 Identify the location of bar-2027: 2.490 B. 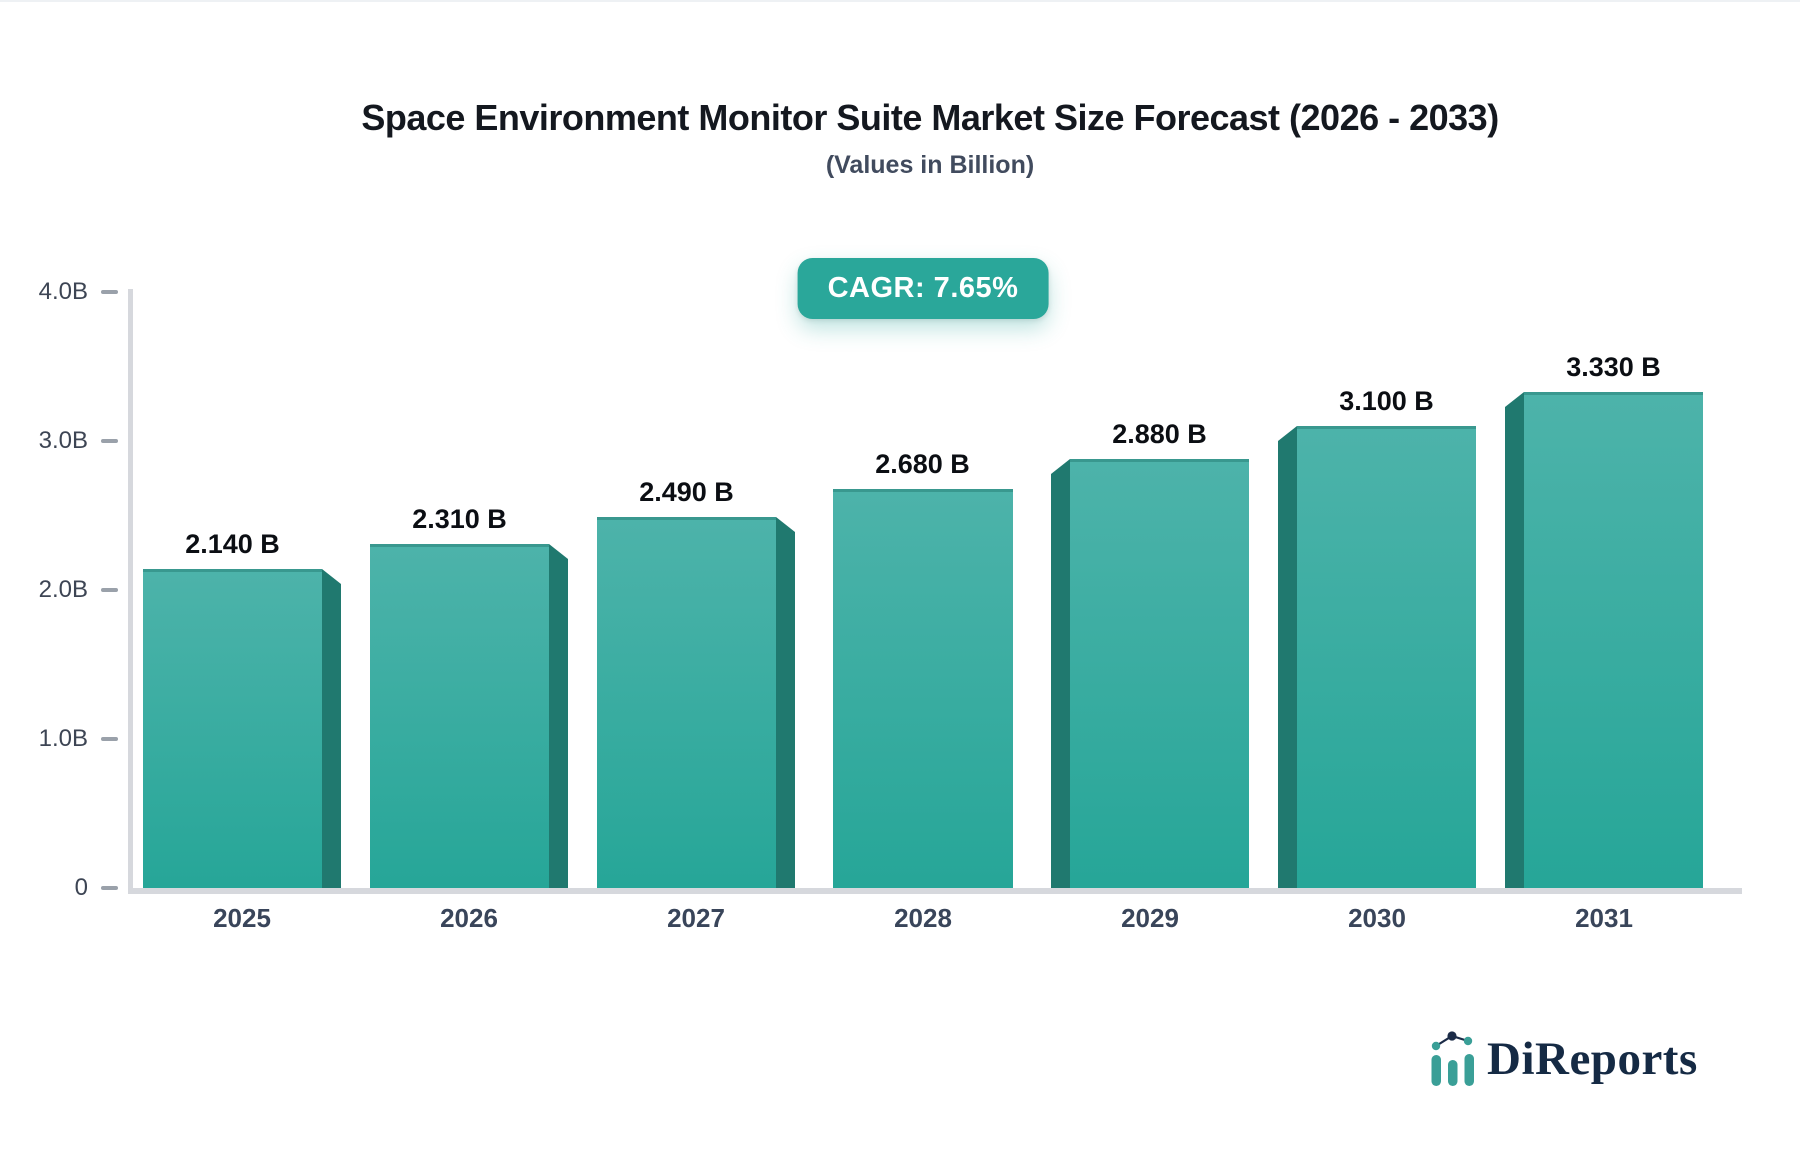
(696, 682).